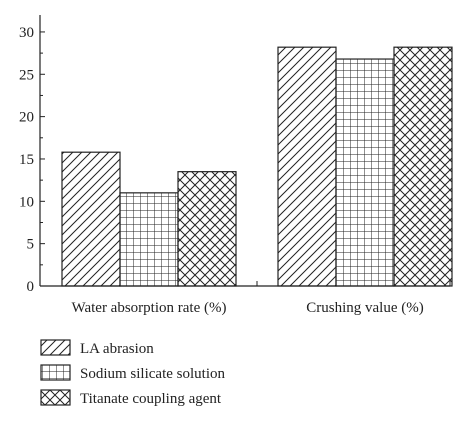  Describe the element at coordinates (26, 118) in the screenshot. I see `y-tick-label: 20` at that location.